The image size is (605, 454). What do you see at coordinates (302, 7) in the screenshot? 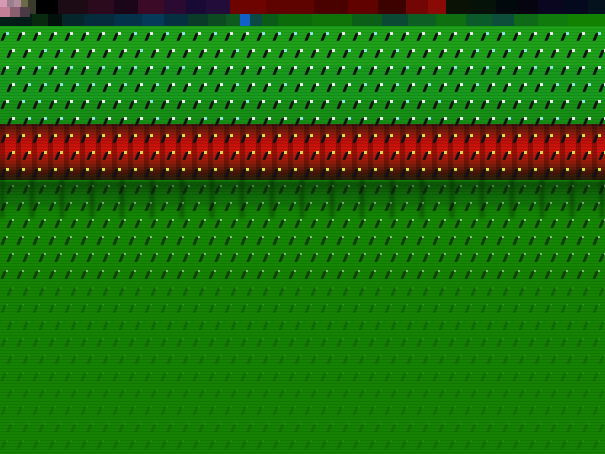
I see `glitch-strip-top` at bounding box center [302, 7].